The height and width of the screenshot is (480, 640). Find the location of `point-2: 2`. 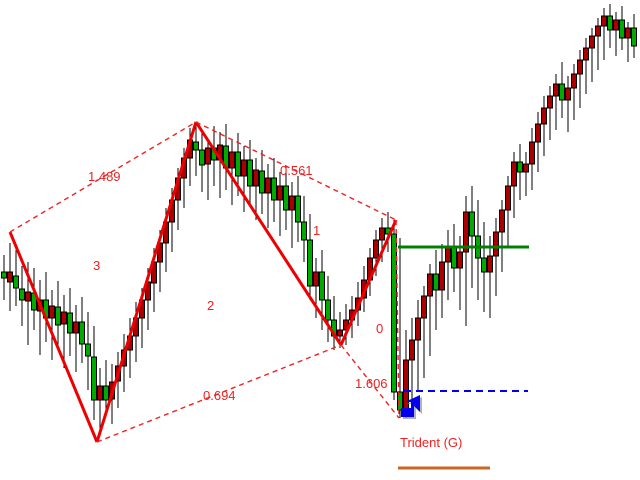

point-2: 2 is located at coordinates (210, 305).